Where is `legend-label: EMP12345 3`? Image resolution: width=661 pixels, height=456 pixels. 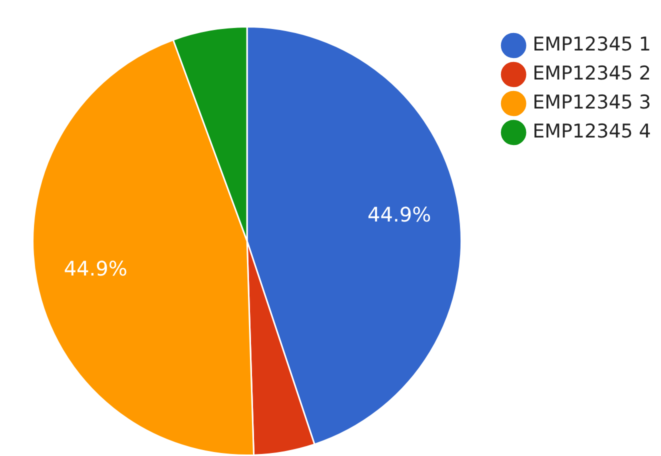
legend-label: EMP12345 3 is located at coordinates (592, 102).